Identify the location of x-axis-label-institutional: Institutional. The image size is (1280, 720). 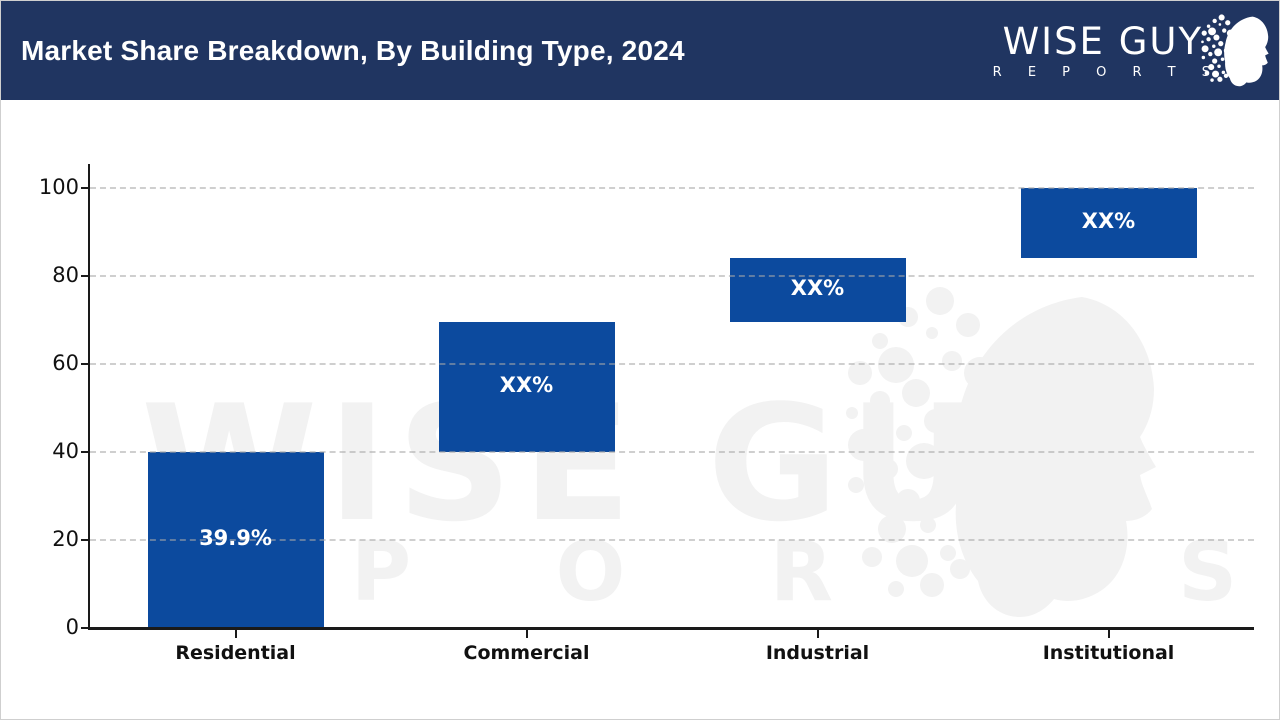
(1108, 652).